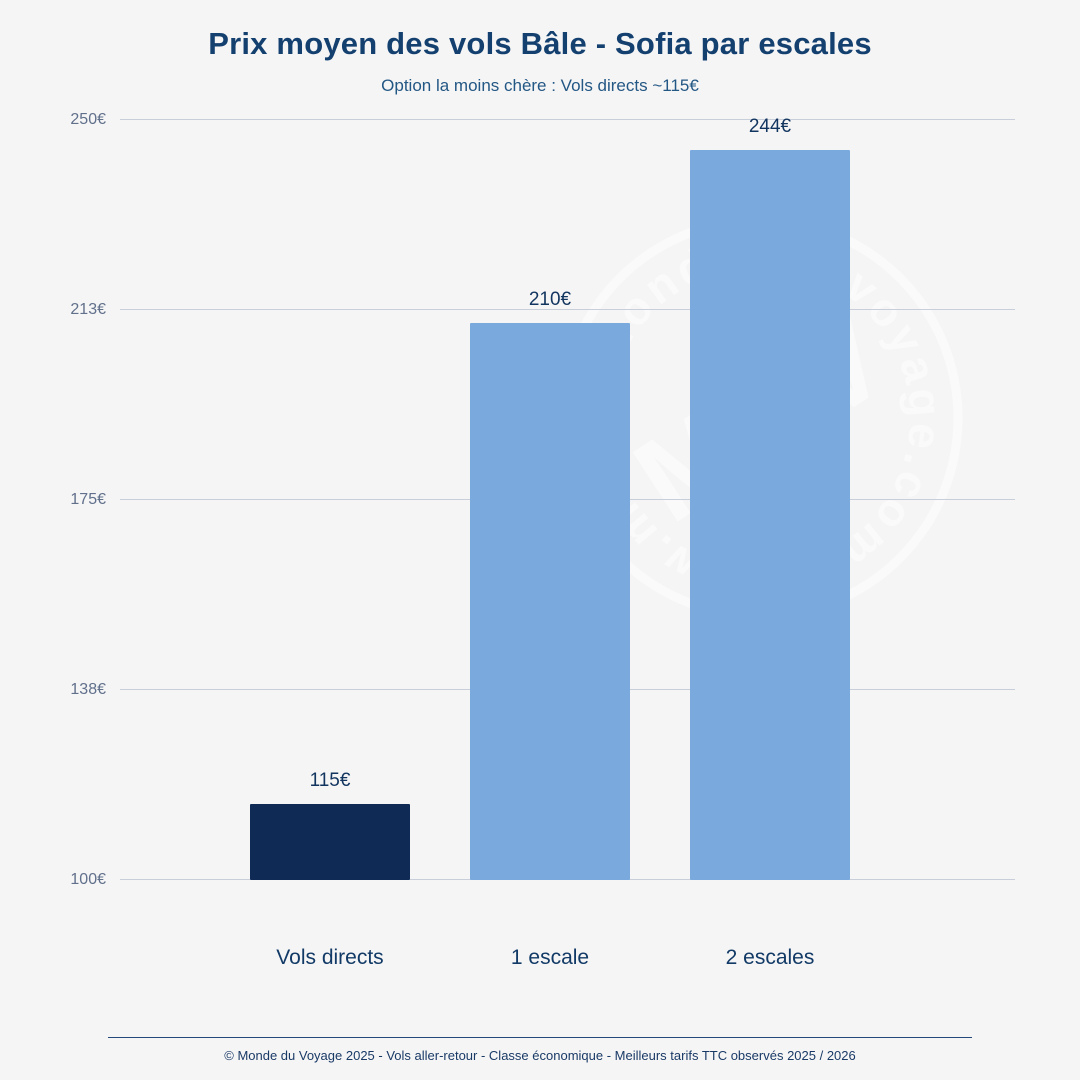 The height and width of the screenshot is (1080, 1080). I want to click on y-axis-tick-label: 175€, so click(88, 499).